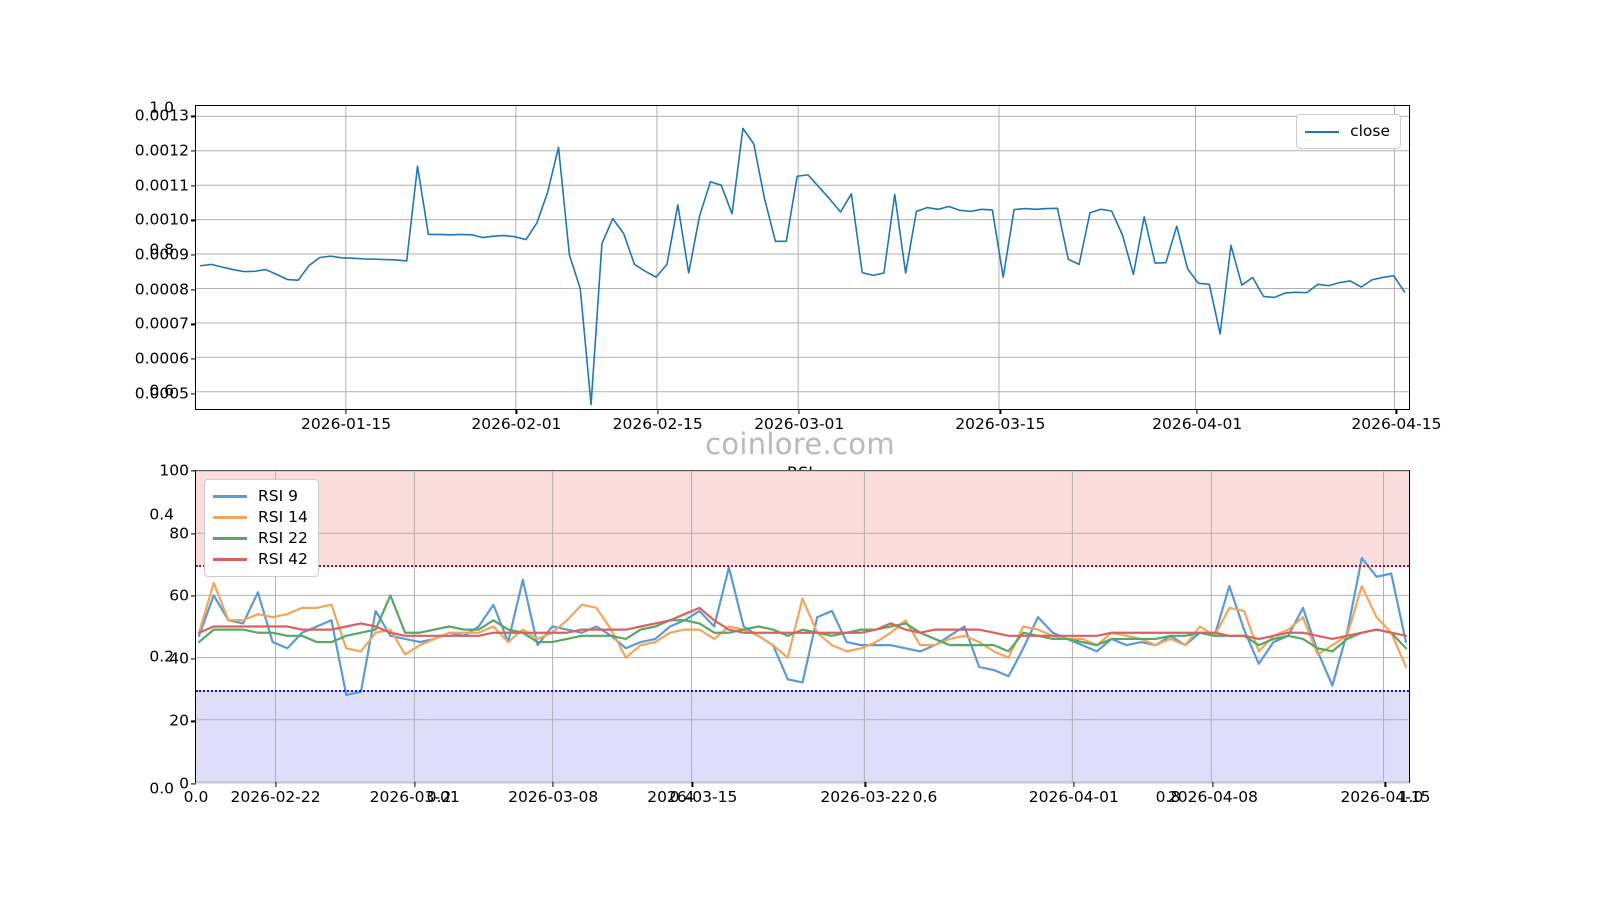 The image size is (1600, 900). Describe the element at coordinates (161, 184) in the screenshot. I see `price-y-tick-label: 0.0011` at that location.